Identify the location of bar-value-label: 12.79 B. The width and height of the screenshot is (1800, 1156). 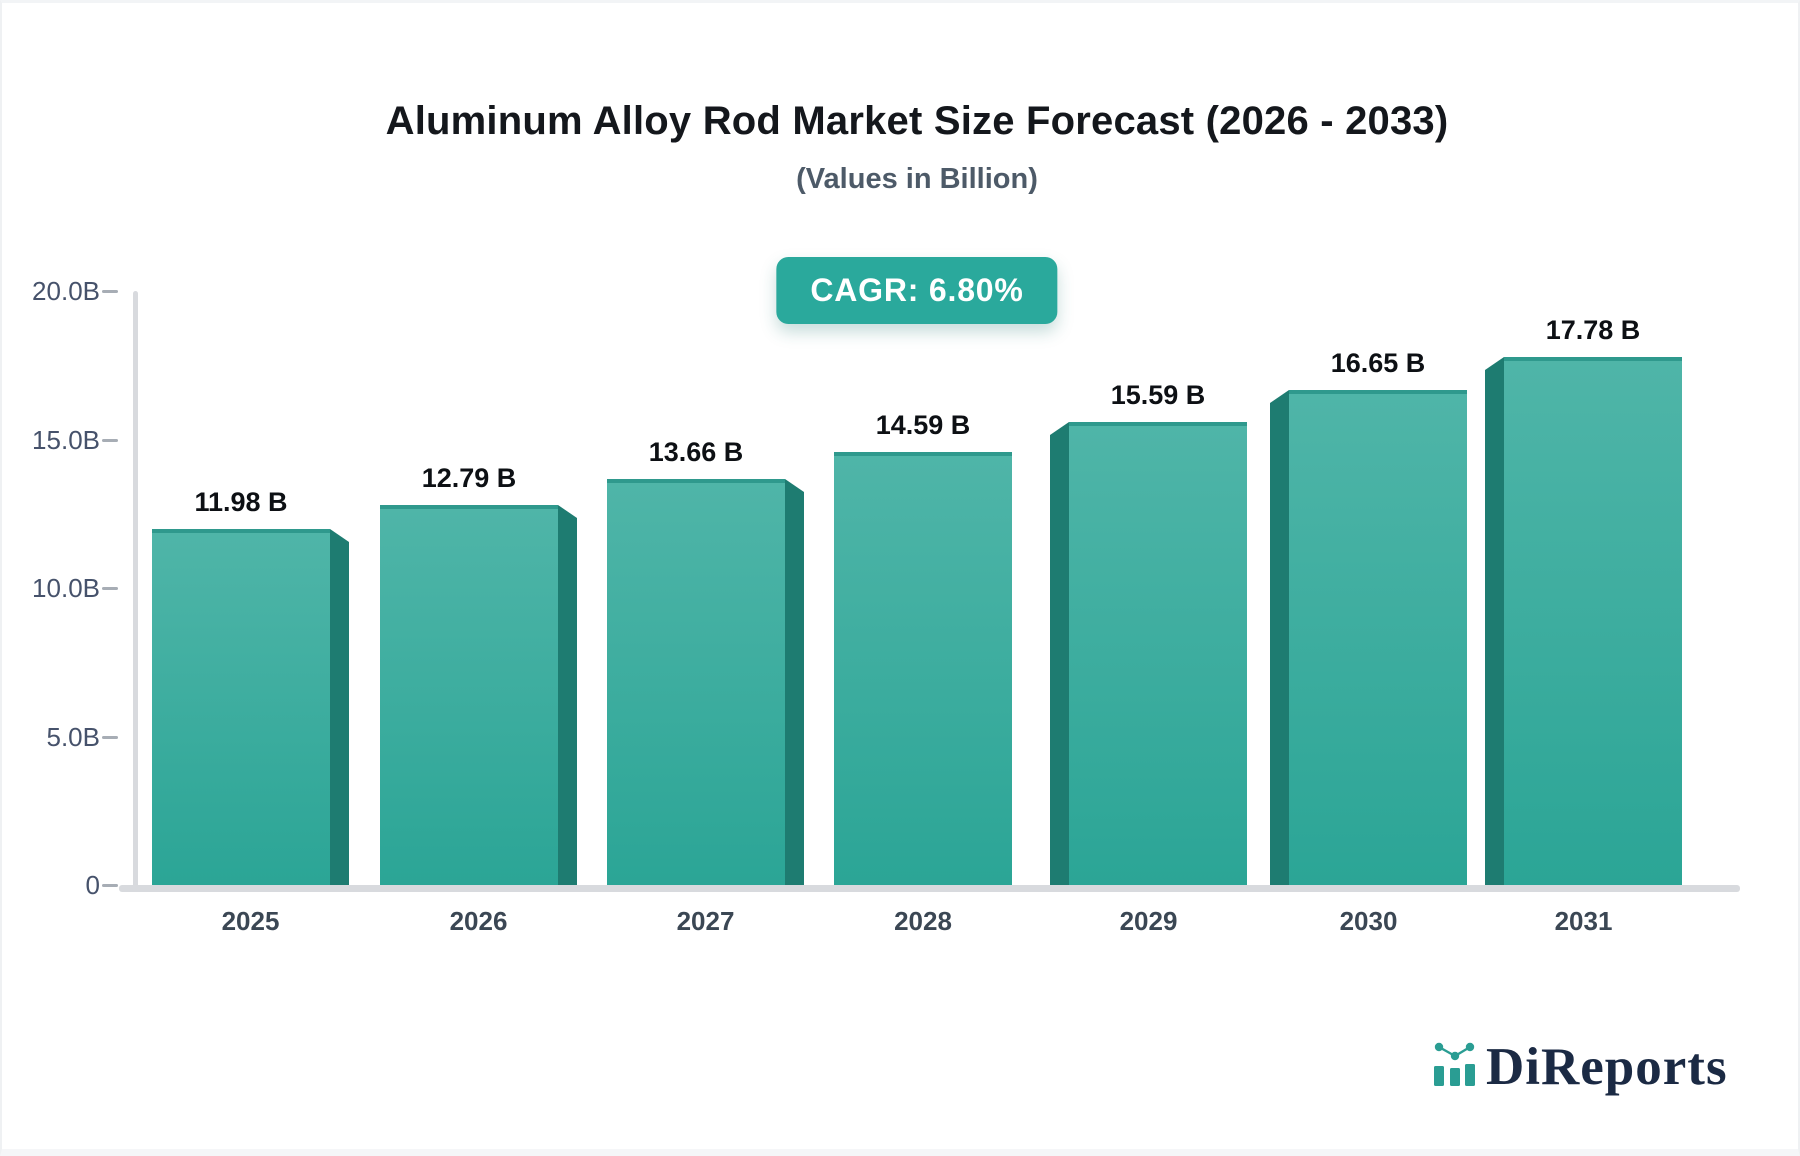
(469, 478).